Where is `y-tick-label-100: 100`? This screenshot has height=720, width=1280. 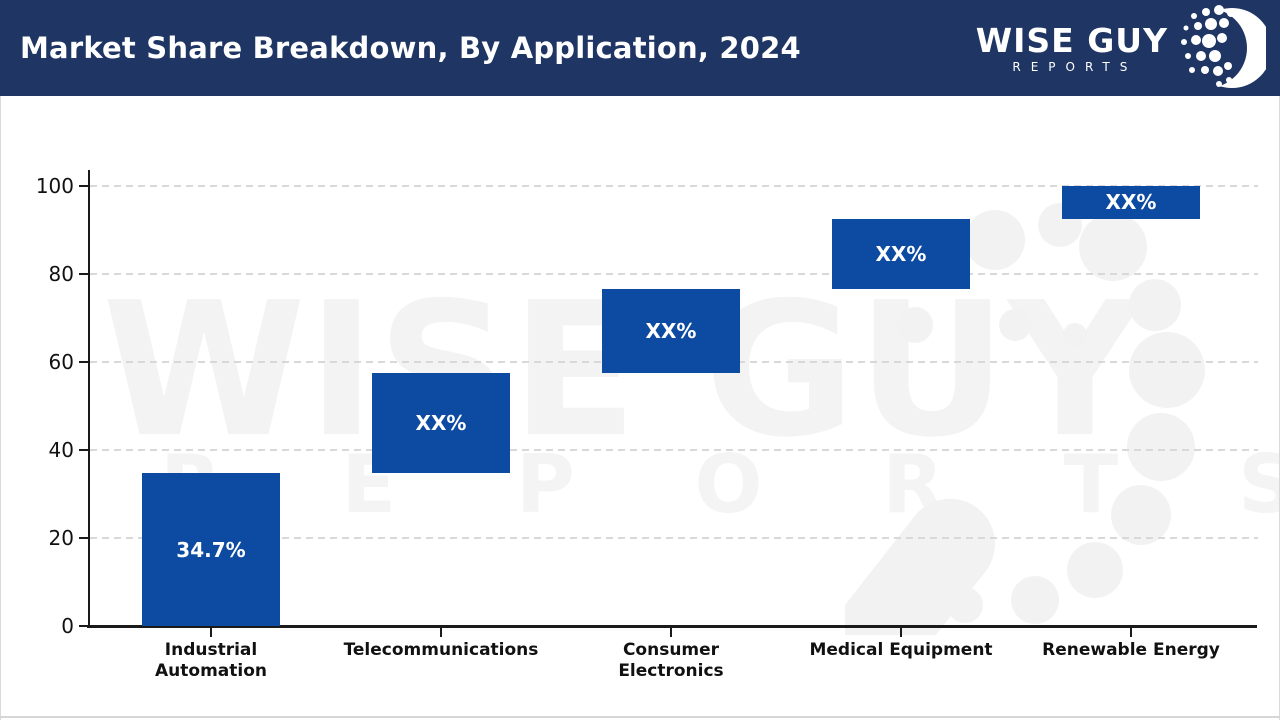 y-tick-label-100: 100 is located at coordinates (54, 186).